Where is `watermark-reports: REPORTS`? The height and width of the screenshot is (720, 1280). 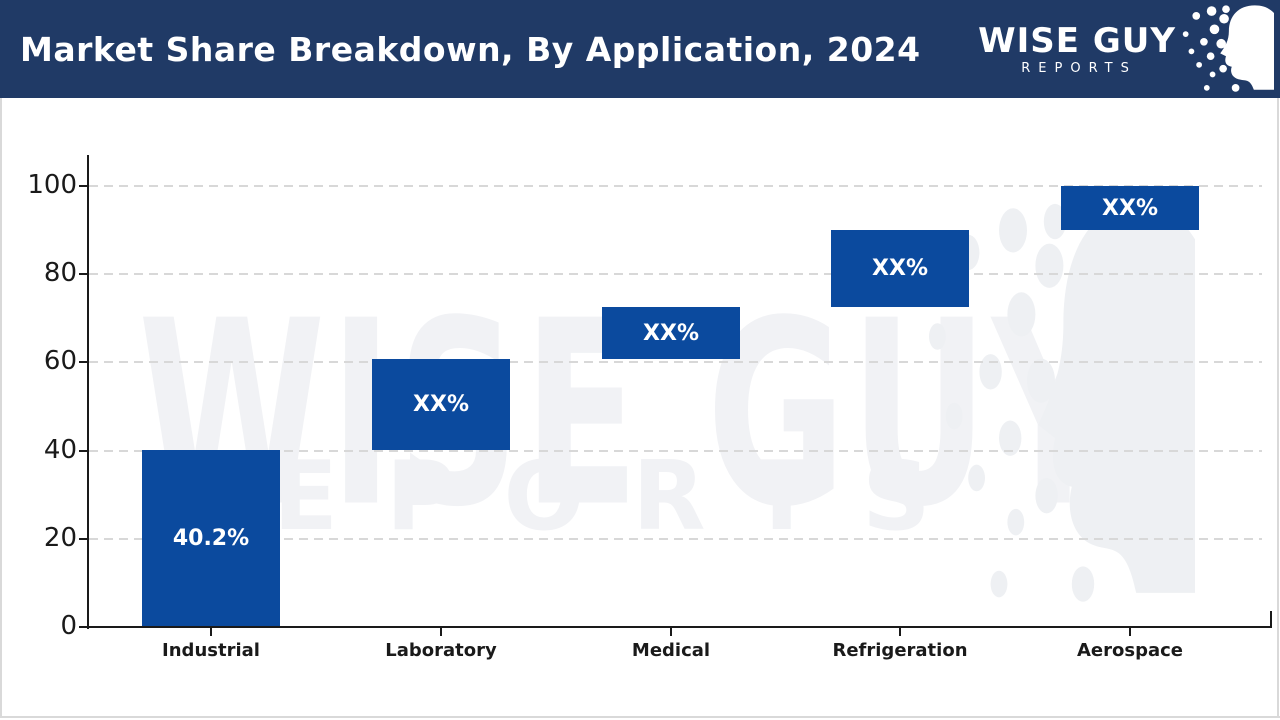
watermark-reports: REPORTS is located at coordinates (565, 497).